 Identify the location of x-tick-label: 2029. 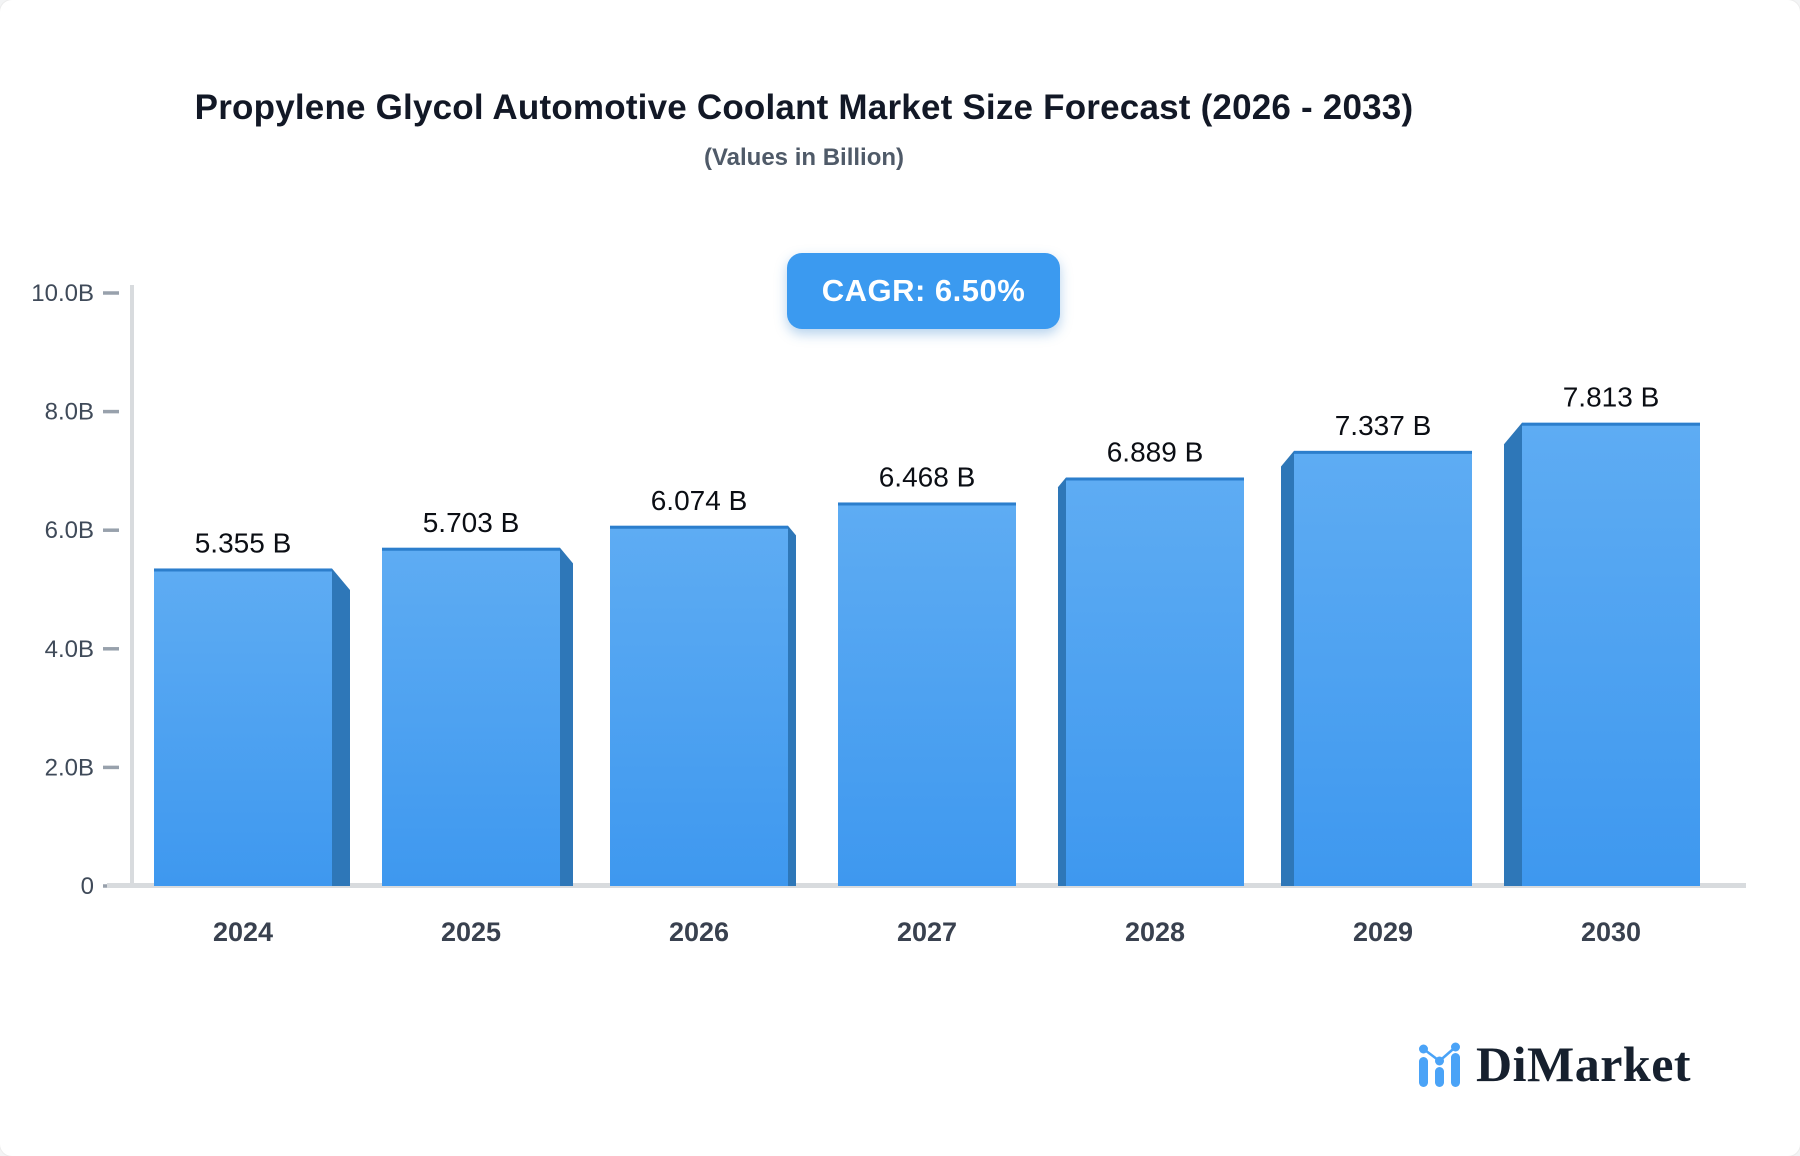
(1383, 932).